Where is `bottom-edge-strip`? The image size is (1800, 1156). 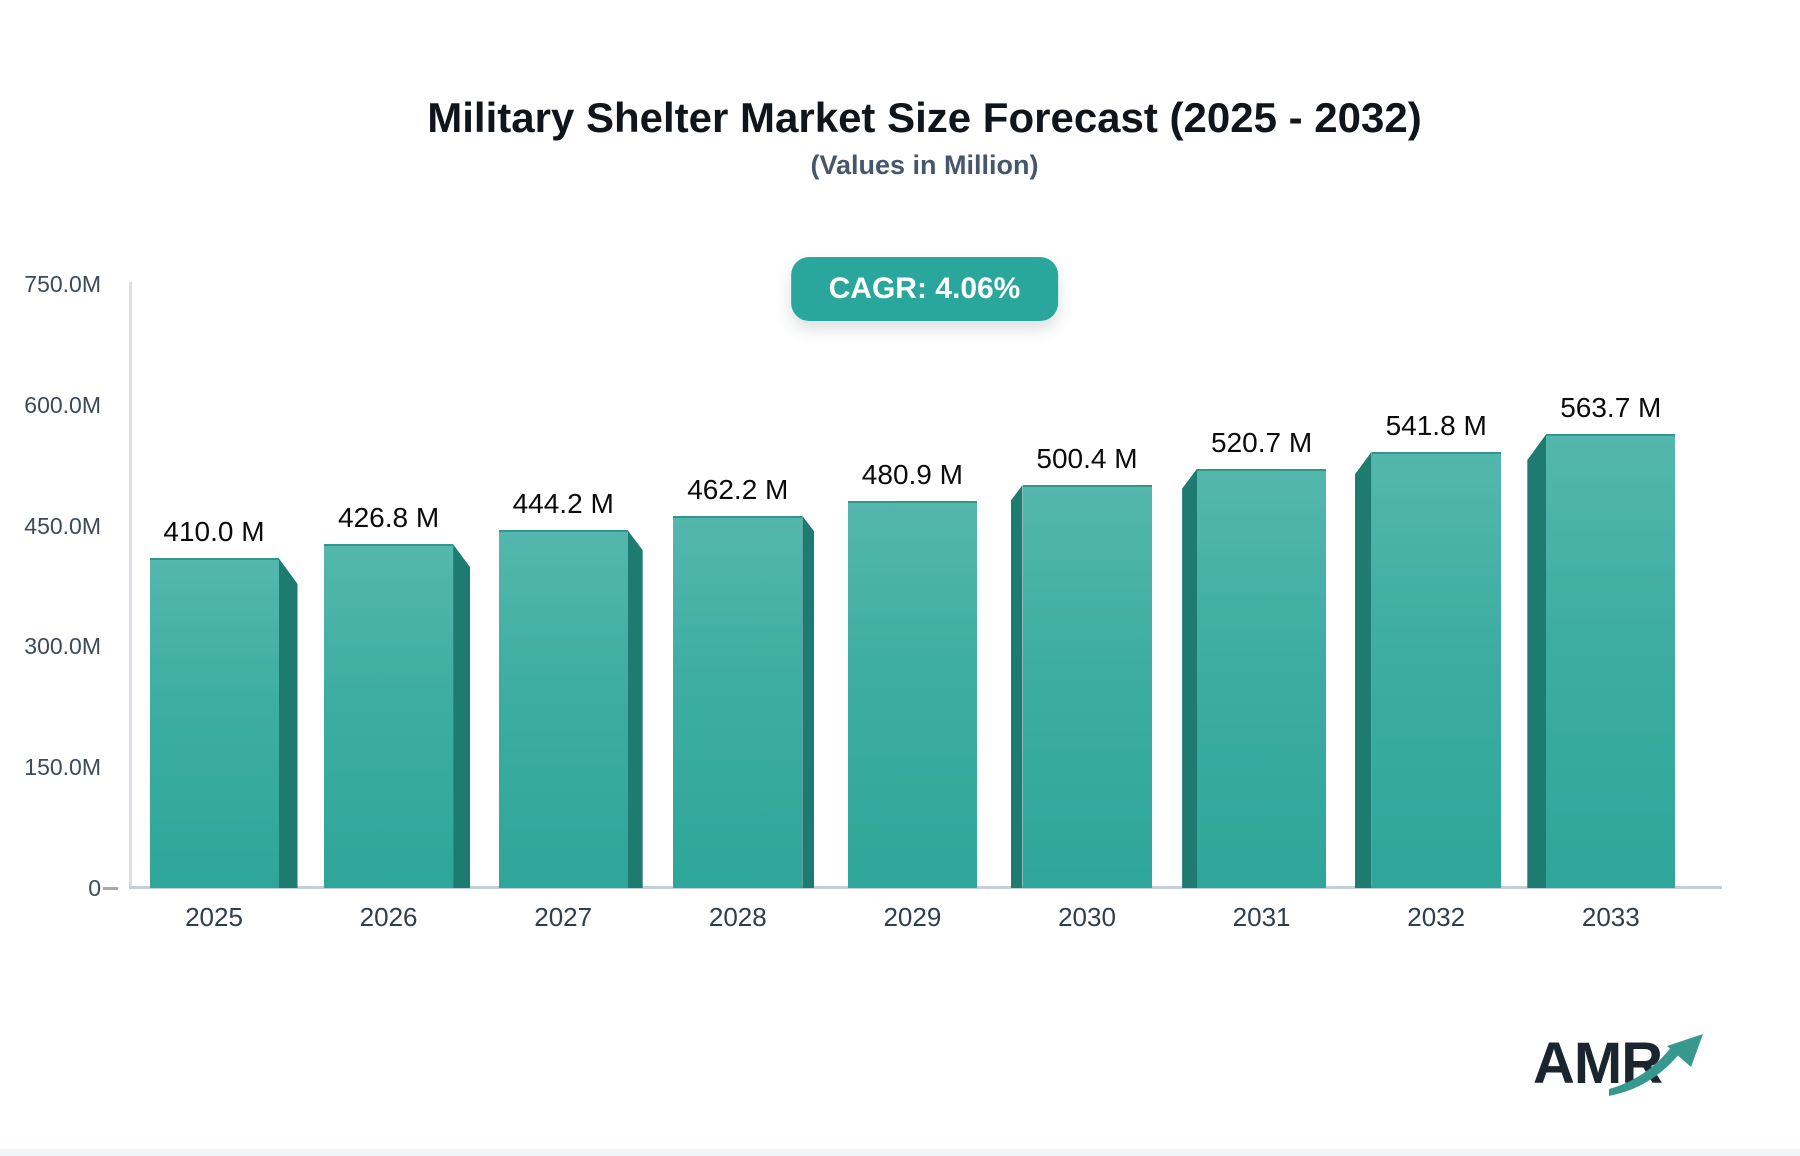
bottom-edge-strip is located at coordinates (900, 1152).